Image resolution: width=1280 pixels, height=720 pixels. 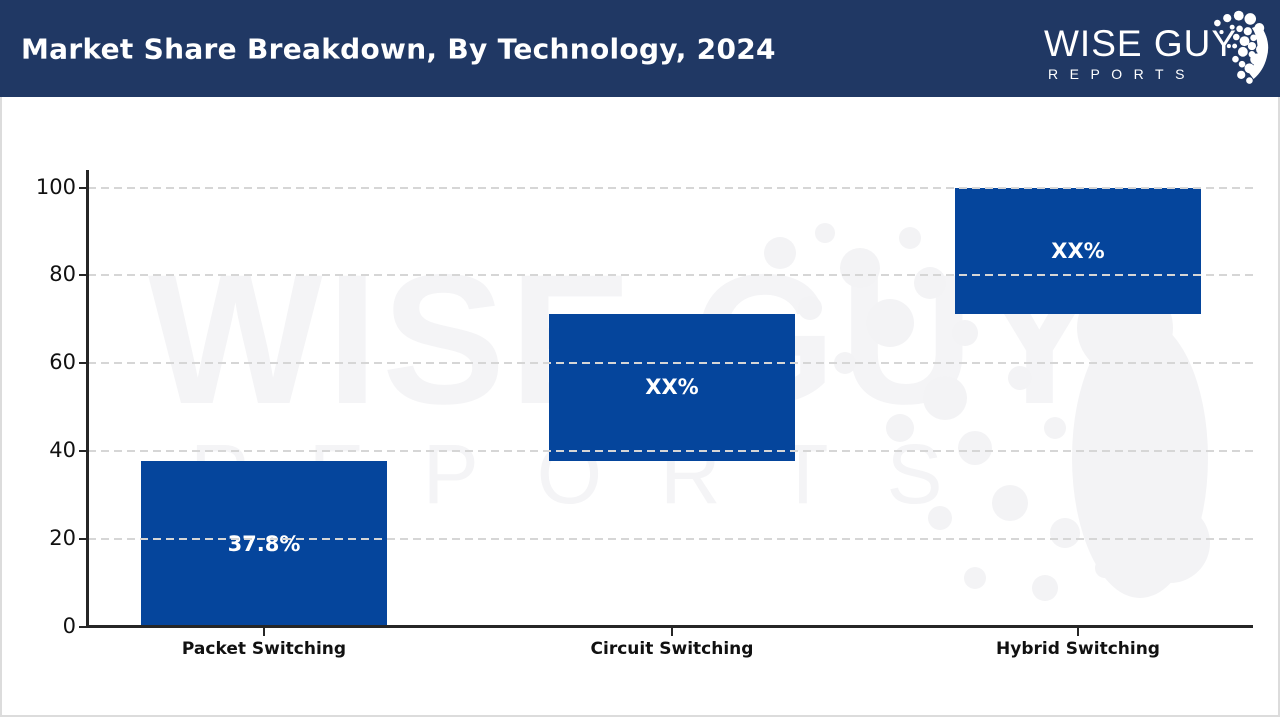 What do you see at coordinates (1078, 649) in the screenshot?
I see `x-category-label-hybrid-switching: Hybrid Switching` at bounding box center [1078, 649].